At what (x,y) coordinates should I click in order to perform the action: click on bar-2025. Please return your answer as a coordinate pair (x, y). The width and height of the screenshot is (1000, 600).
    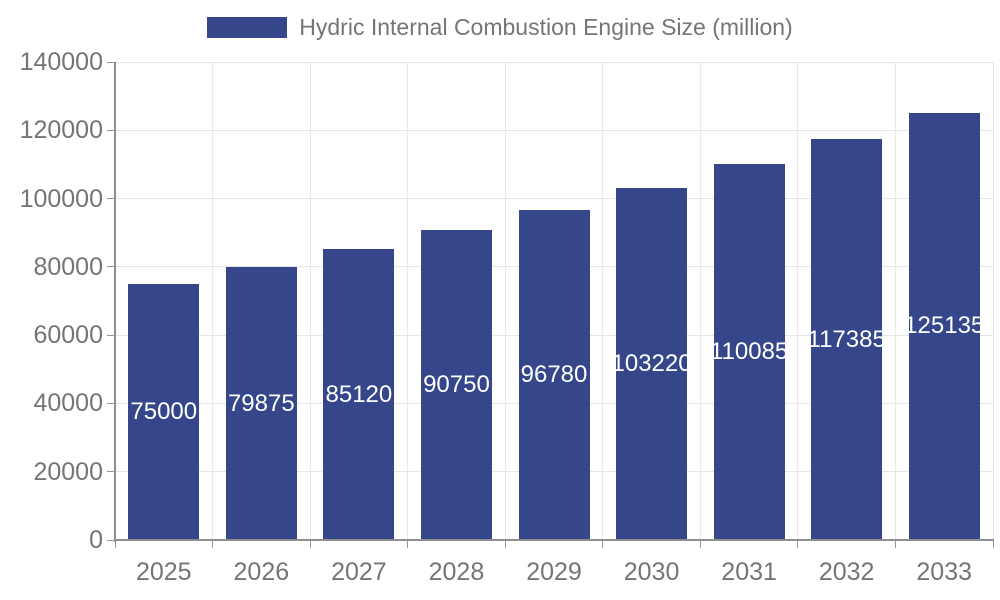
    Looking at the image, I should click on (164, 411).